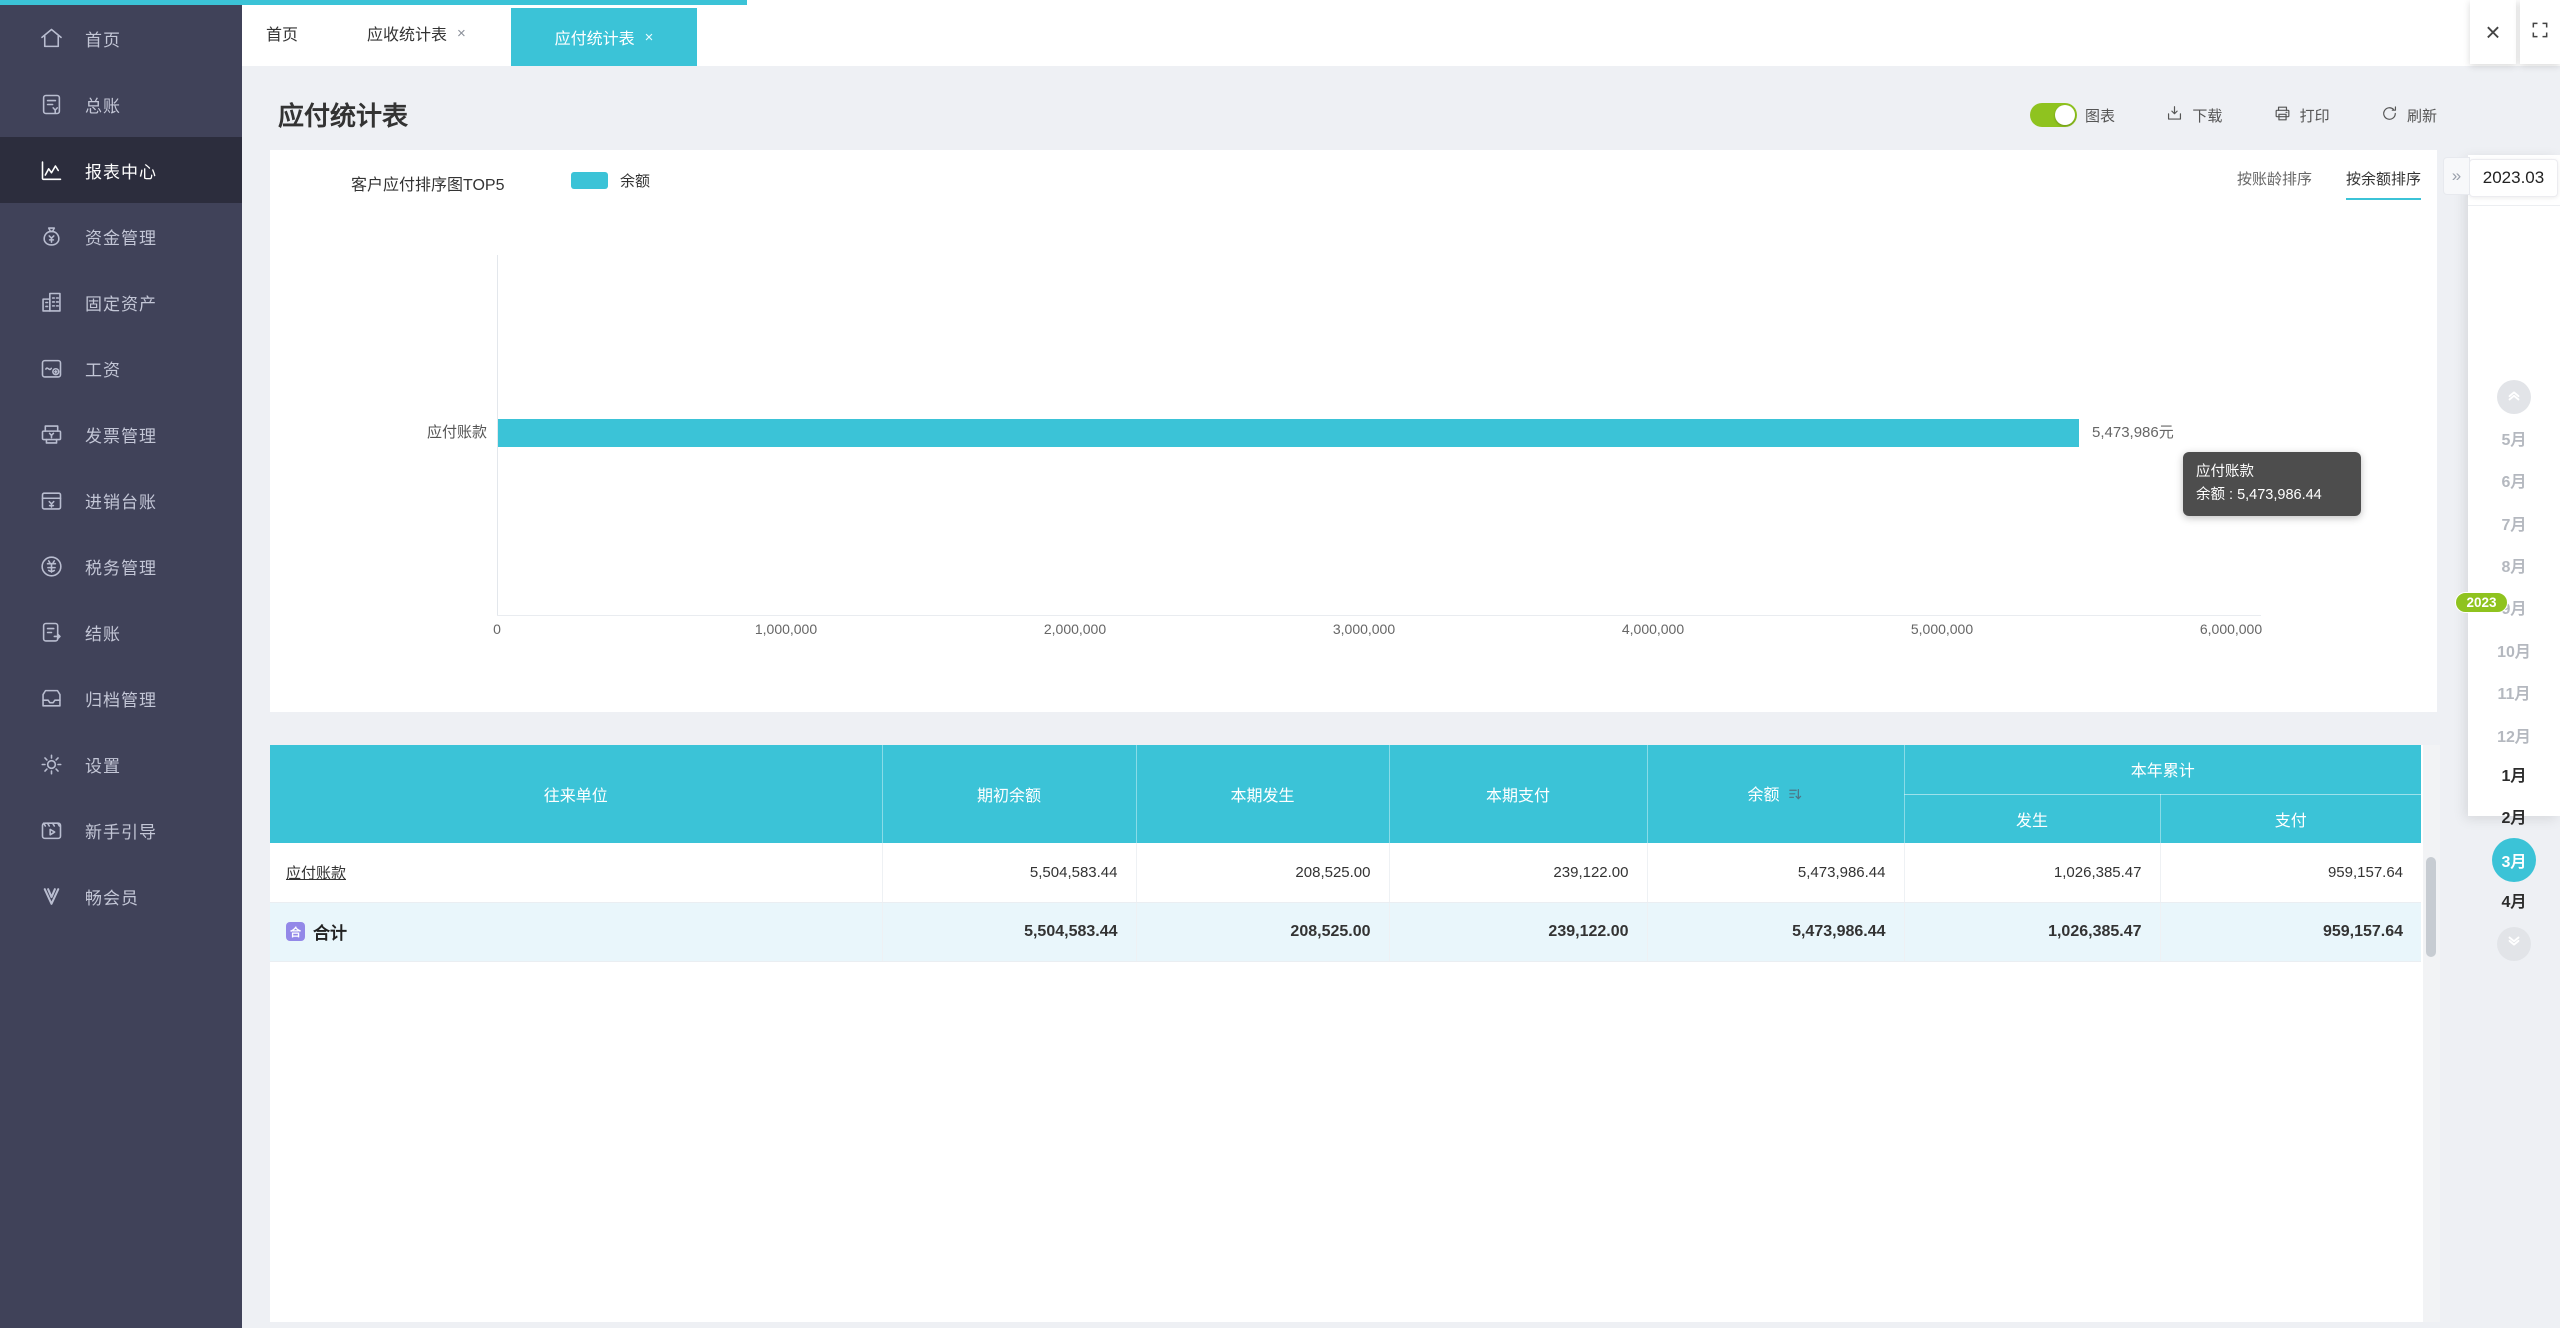 The width and height of the screenshot is (2560, 1328). What do you see at coordinates (1776, 873) in the screenshot?
I see `cell-balance: 5,473,986.44` at bounding box center [1776, 873].